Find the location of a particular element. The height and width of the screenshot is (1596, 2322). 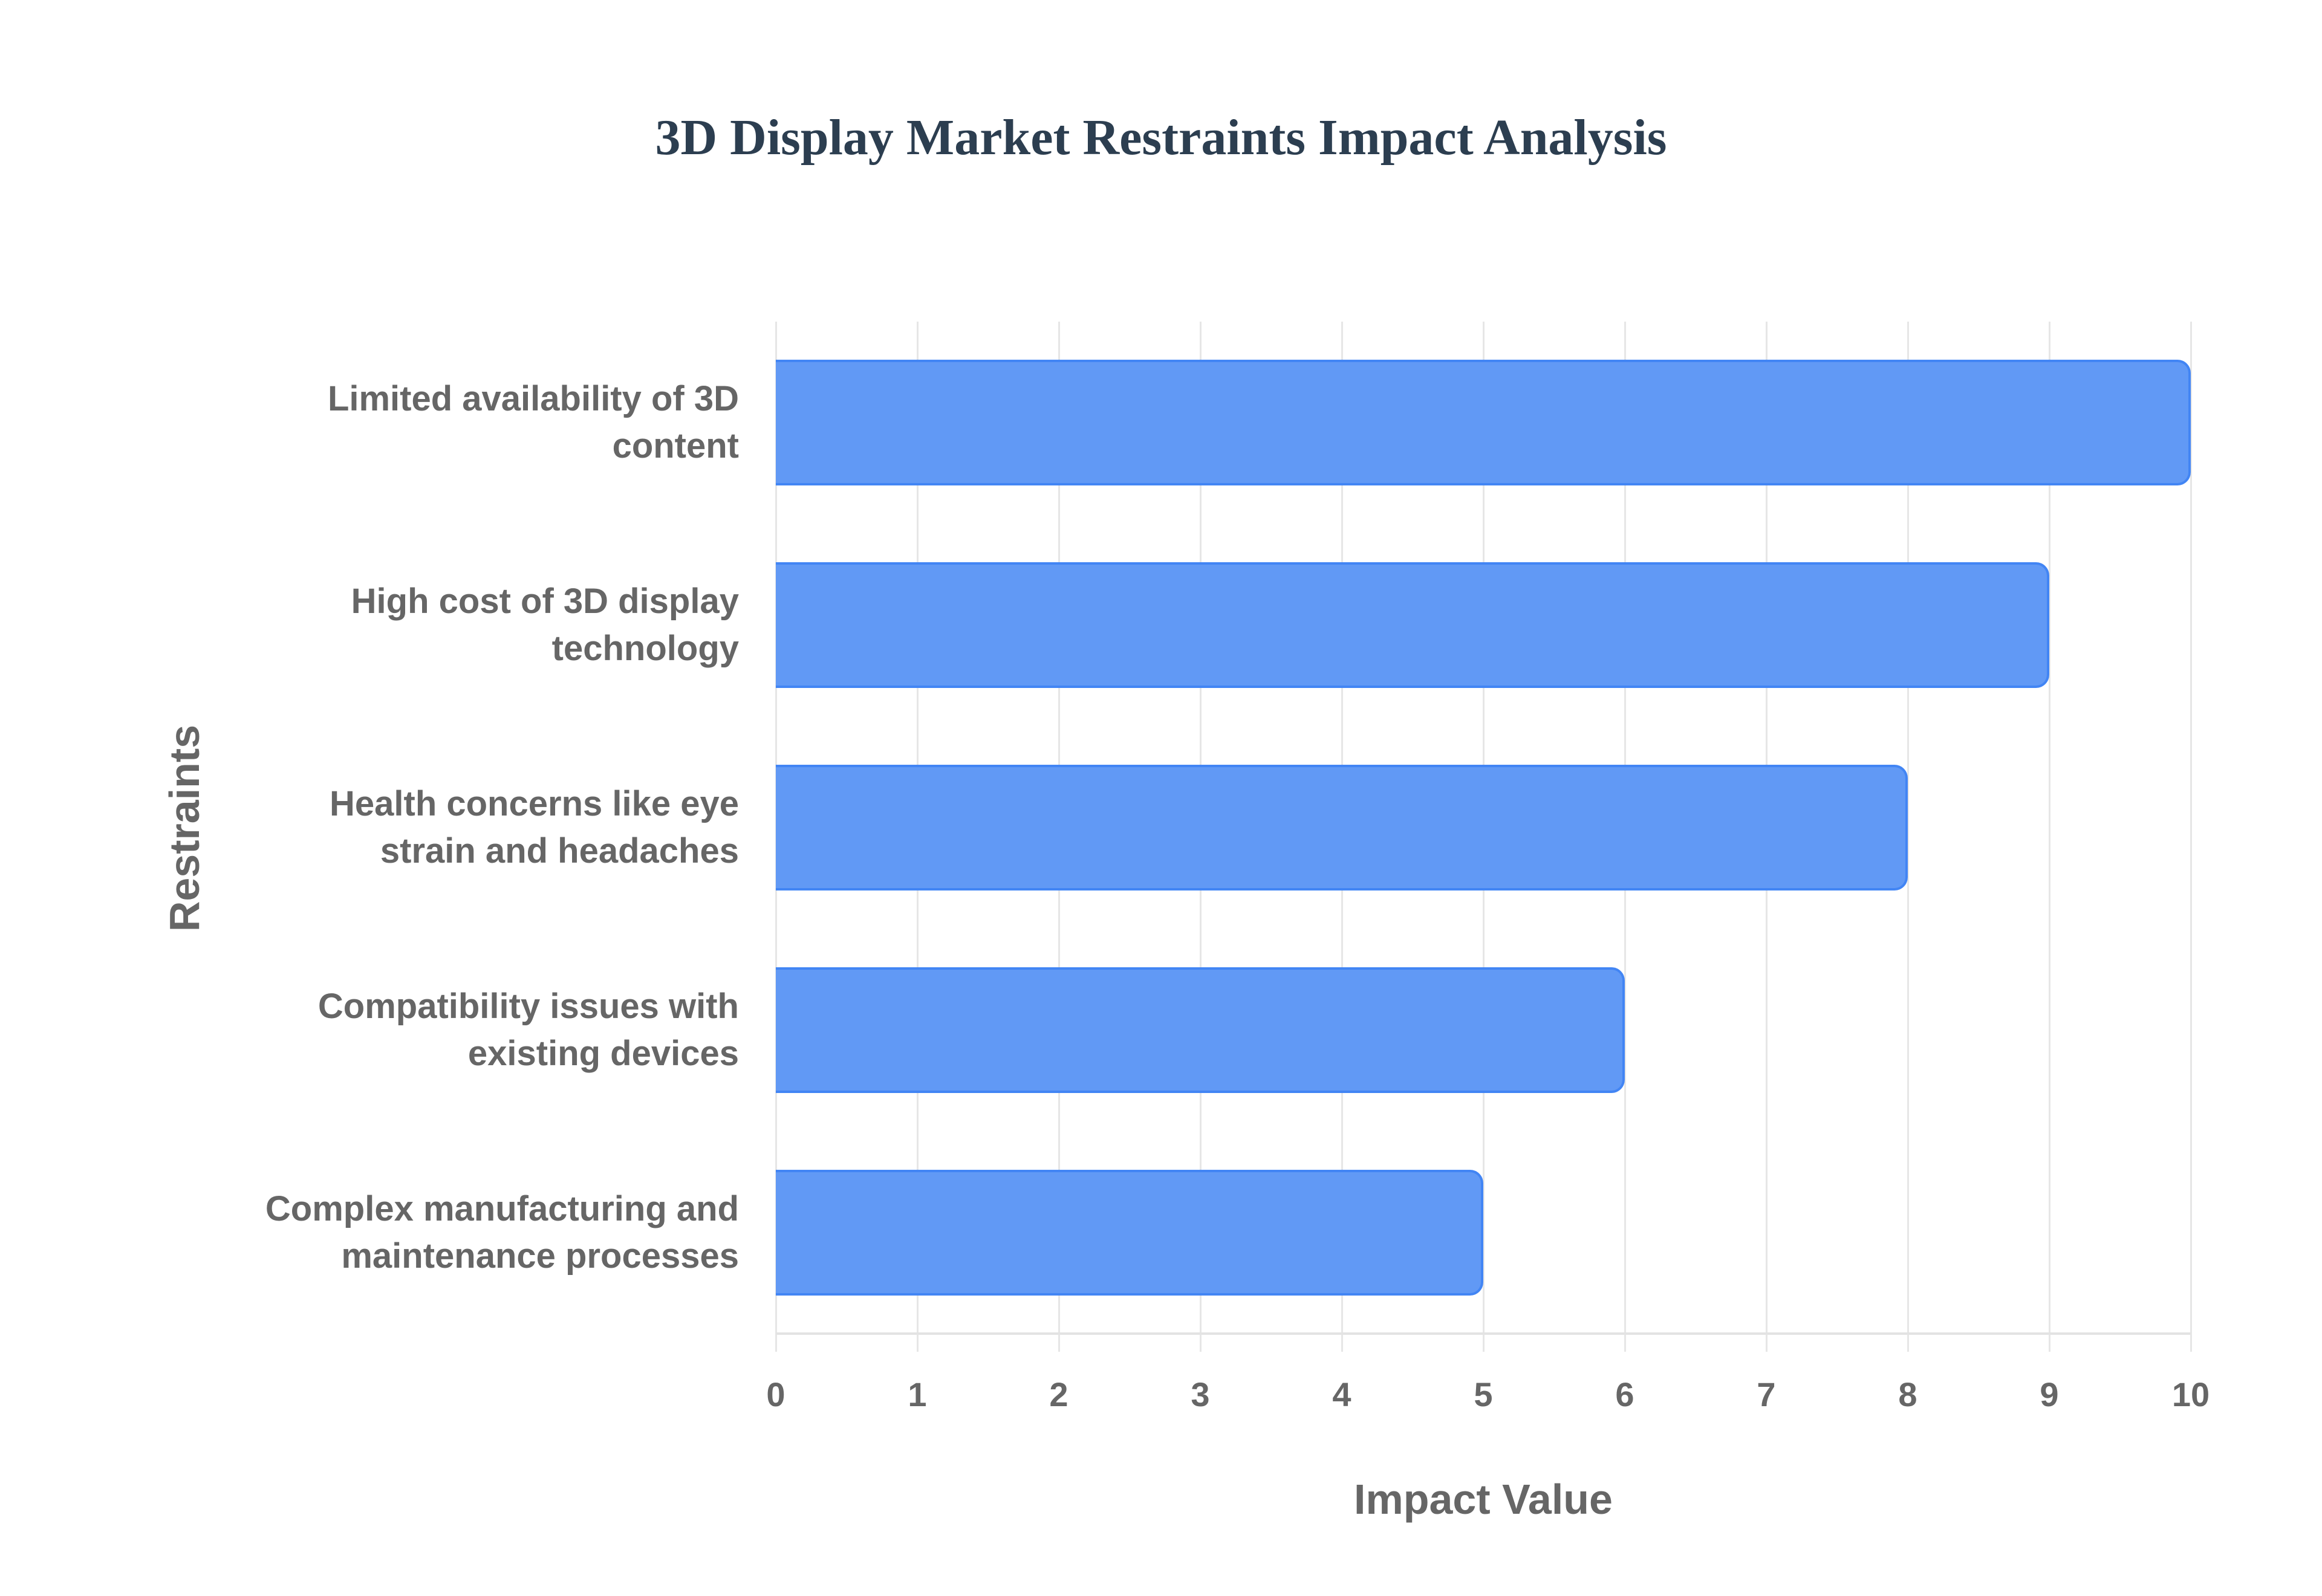

y-category-label-line1: Limited availability of 3D is located at coordinates (533, 399).